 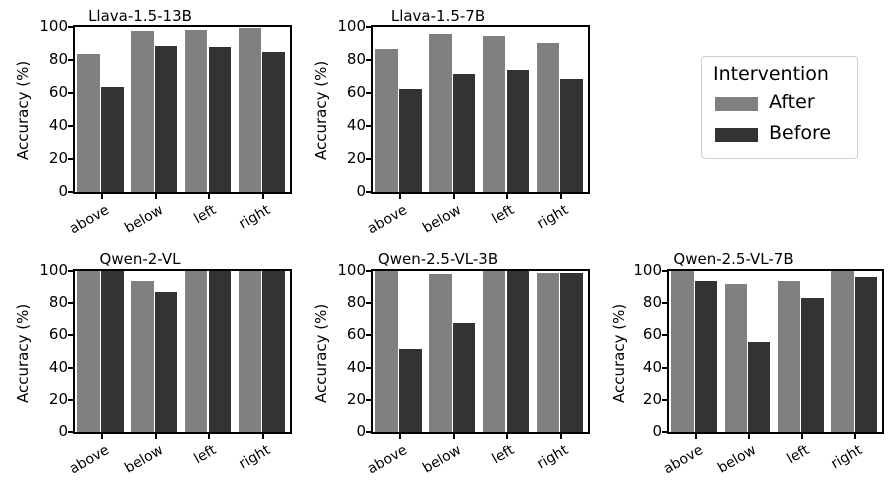 What do you see at coordinates (733, 259) in the screenshot?
I see `panel-title: Qwen-2.5-VL-7B` at bounding box center [733, 259].